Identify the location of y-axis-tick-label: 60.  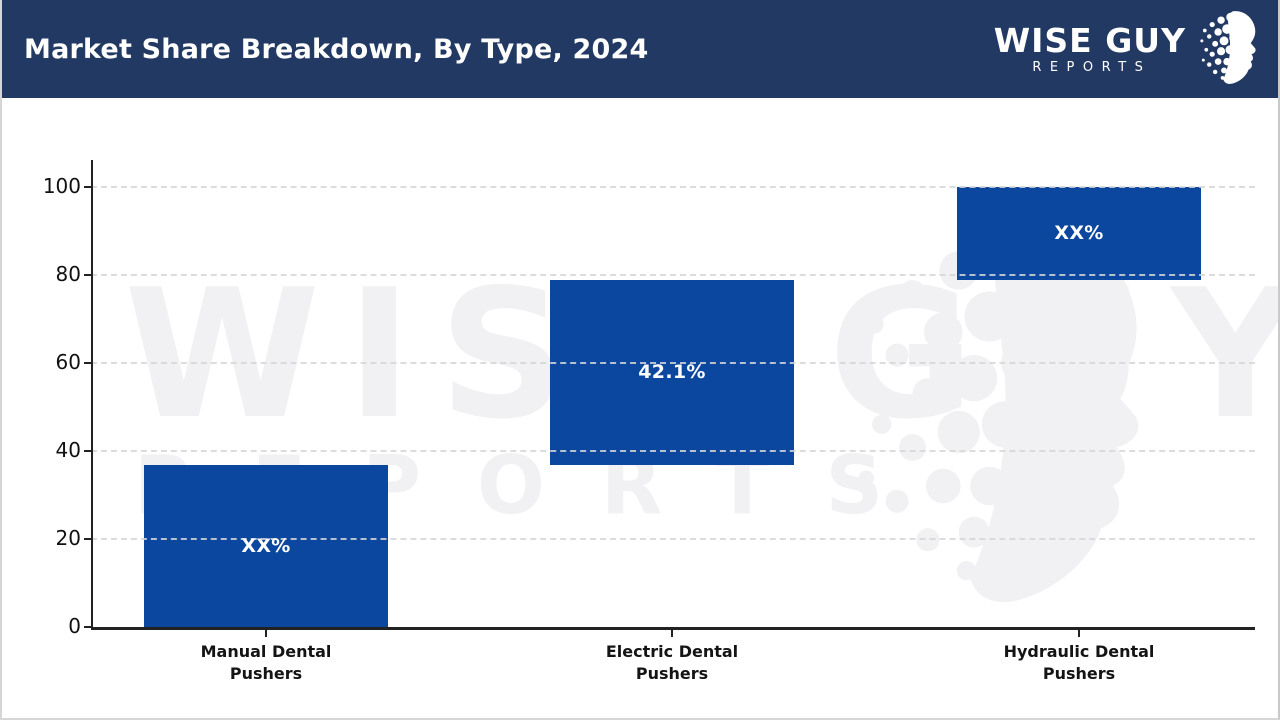
(68, 362).